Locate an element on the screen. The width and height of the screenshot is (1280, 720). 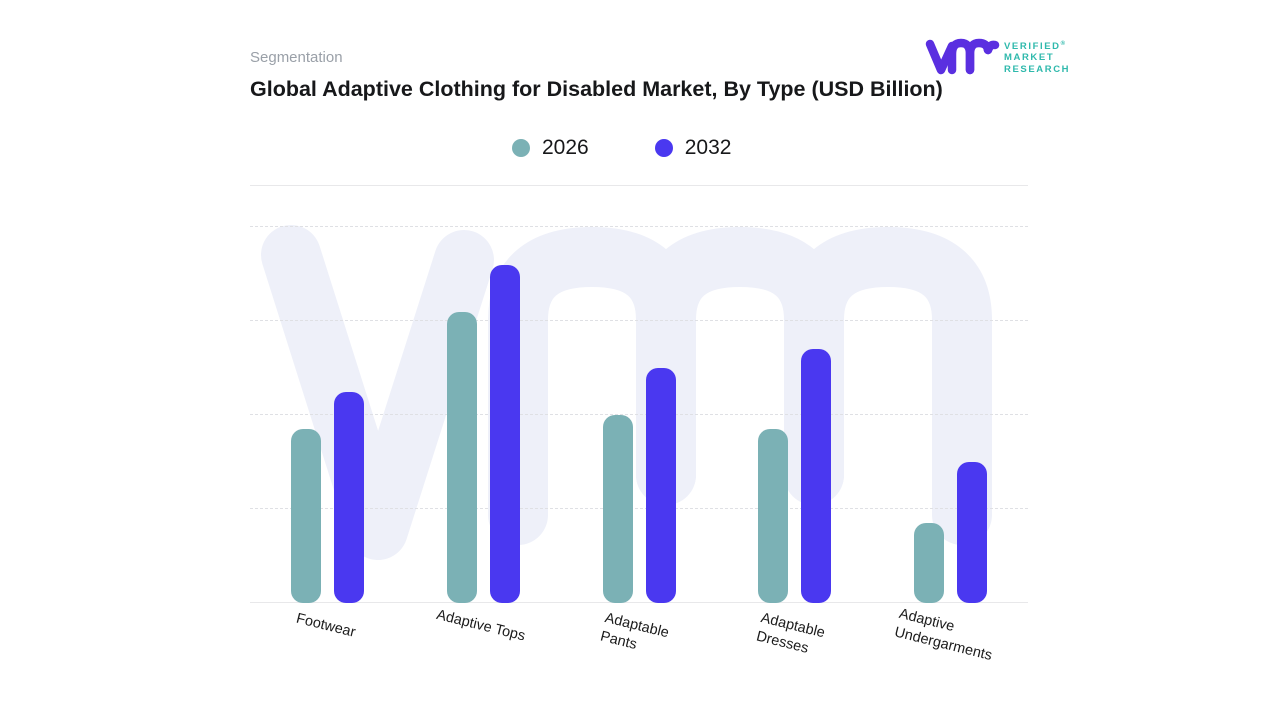
legend-item-2032: 2032 is located at coordinates (693, 148).